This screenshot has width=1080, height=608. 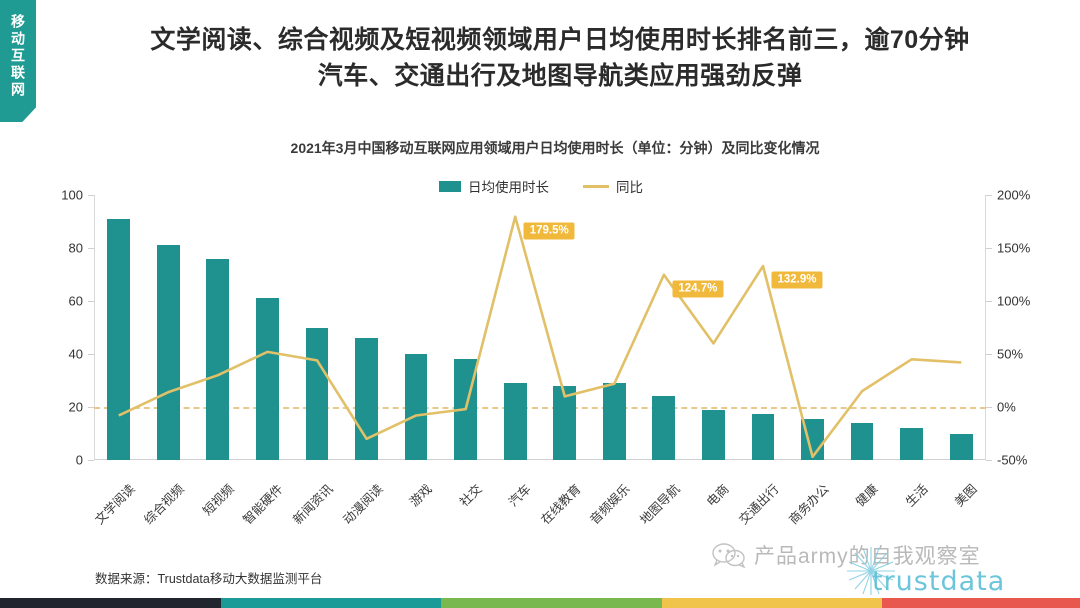 What do you see at coordinates (1012, 460) in the screenshot?
I see `y-tick-label-right: -50%` at bounding box center [1012, 460].